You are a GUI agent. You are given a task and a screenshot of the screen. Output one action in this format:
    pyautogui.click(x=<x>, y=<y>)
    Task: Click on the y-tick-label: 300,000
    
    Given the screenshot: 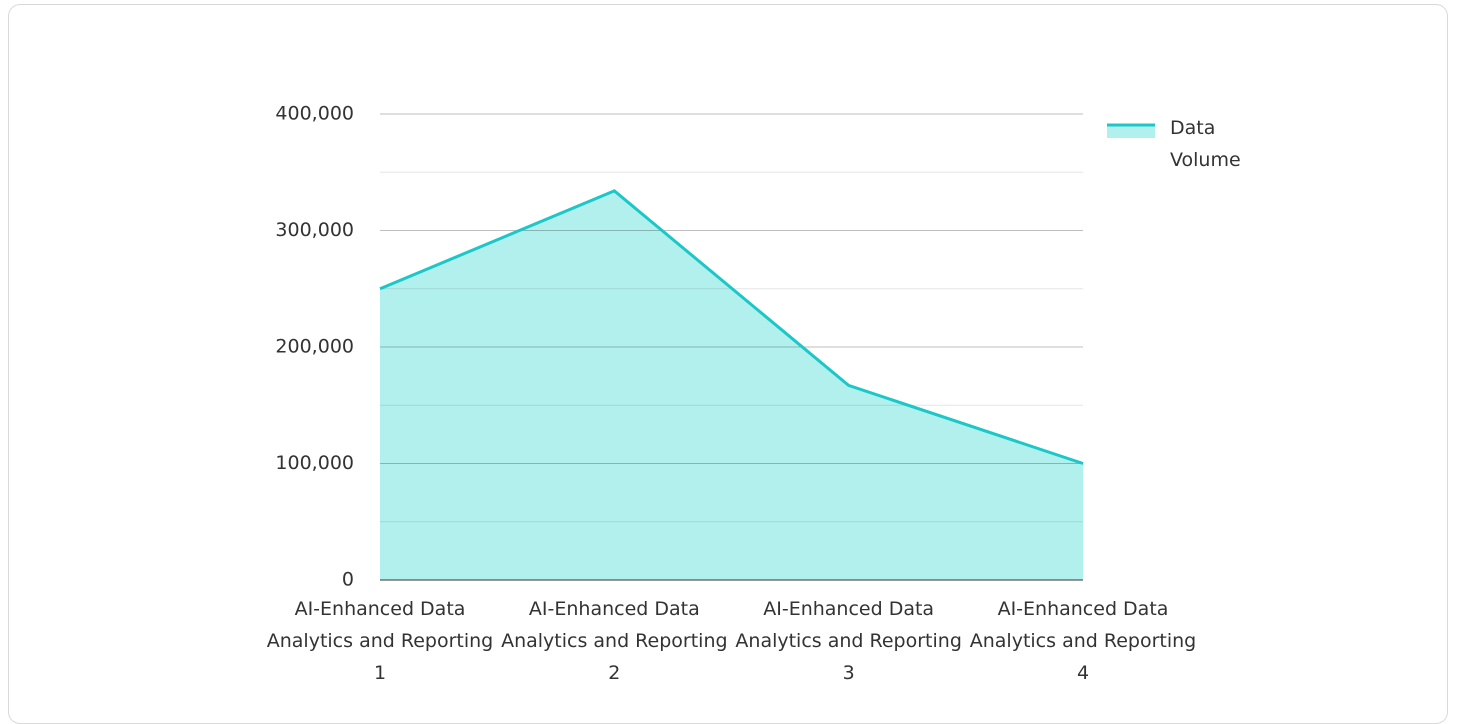 What is the action you would take?
    pyautogui.click(x=314, y=230)
    